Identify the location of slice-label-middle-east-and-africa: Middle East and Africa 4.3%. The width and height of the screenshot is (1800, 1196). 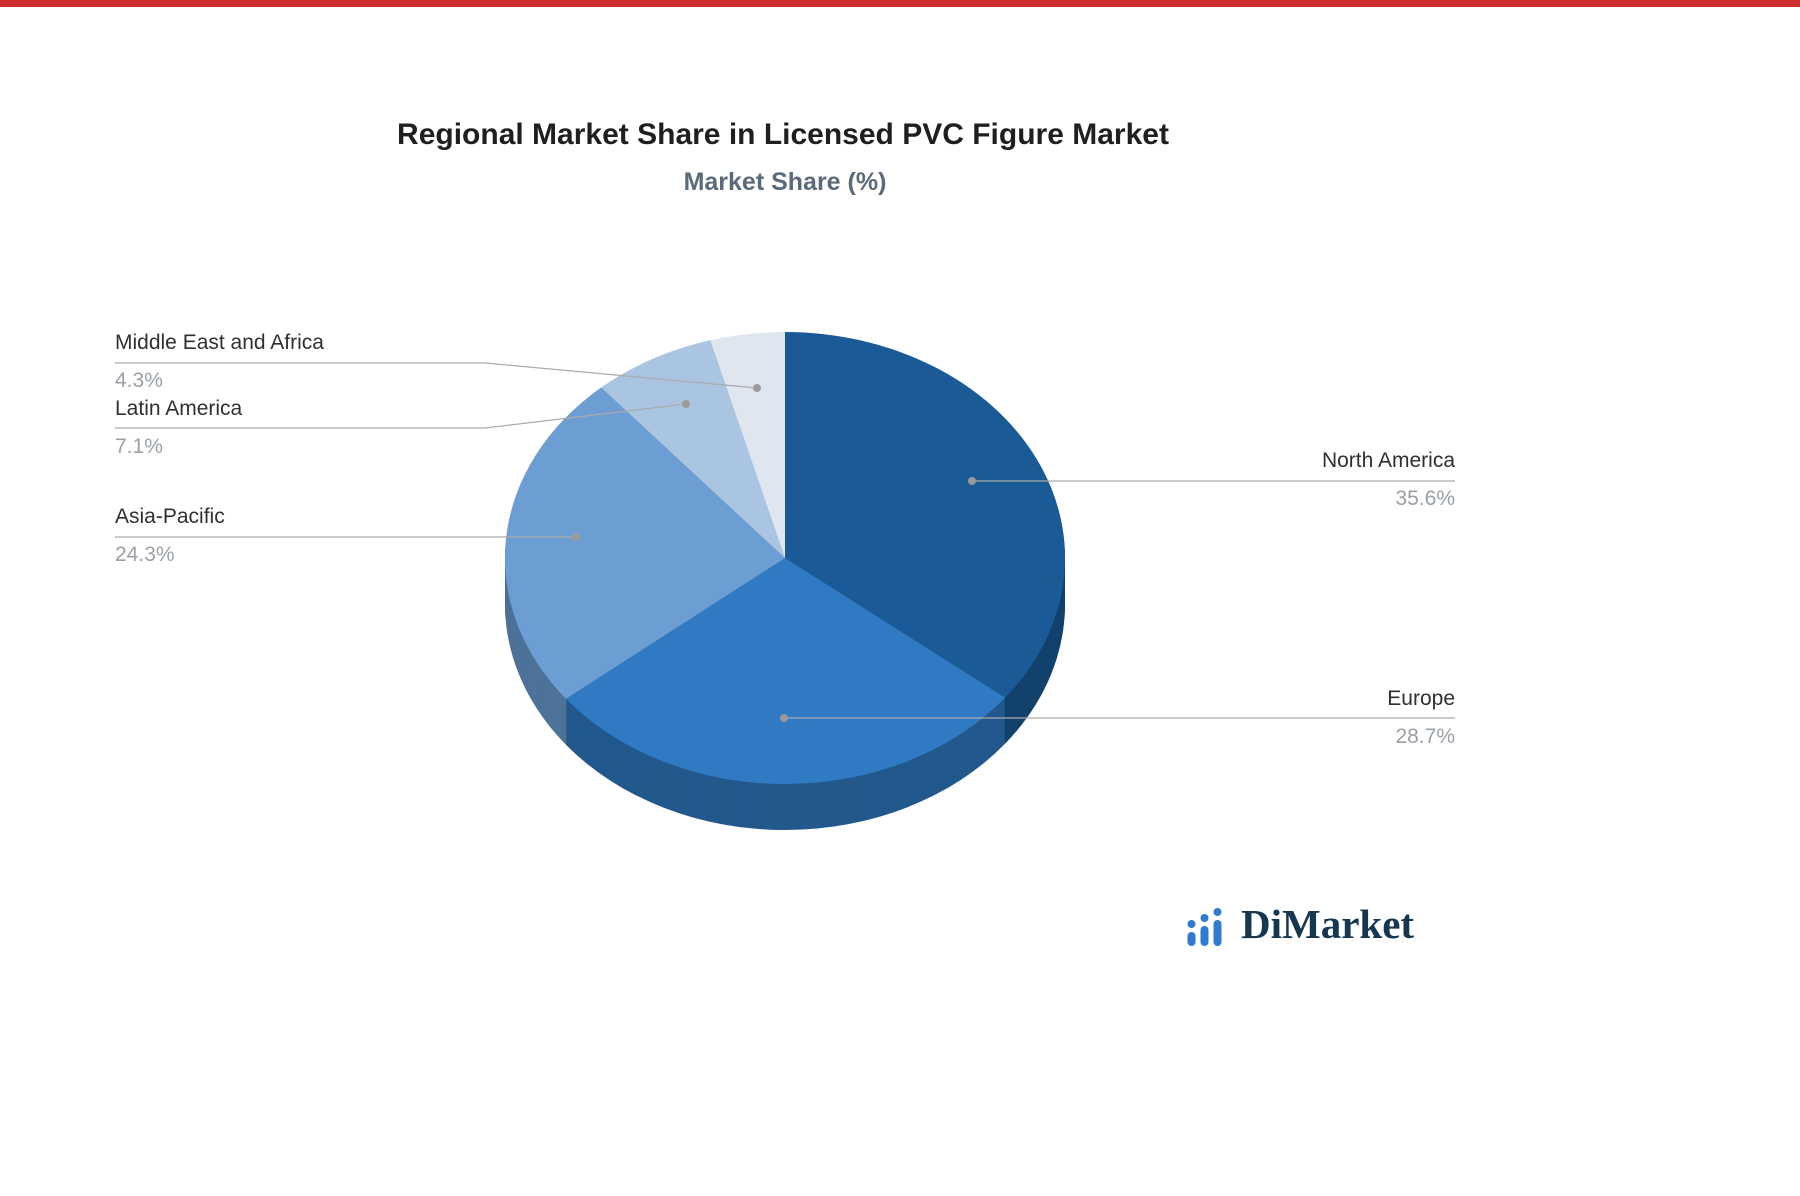
(300, 362).